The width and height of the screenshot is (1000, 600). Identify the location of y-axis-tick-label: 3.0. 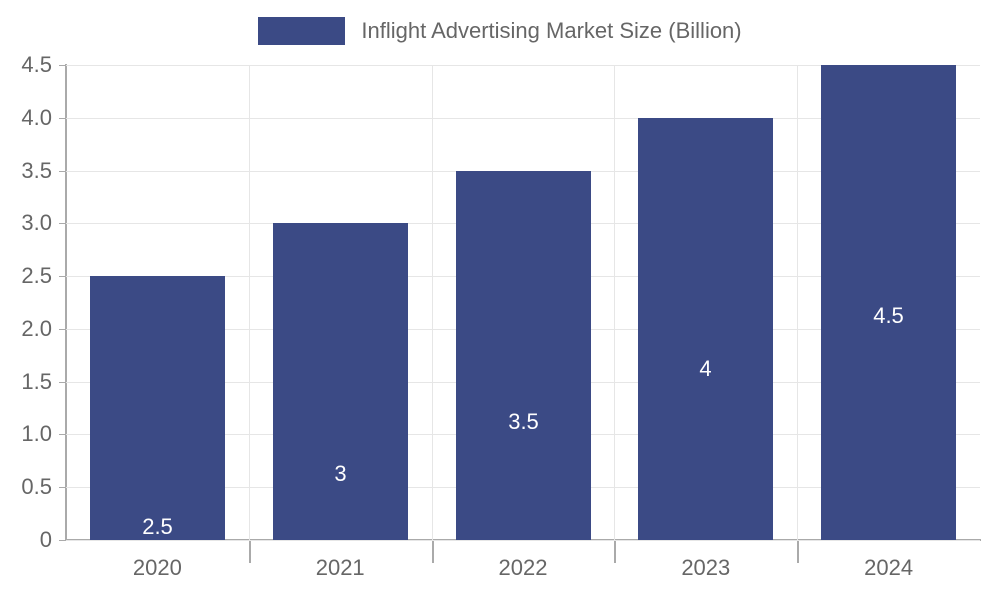
(36, 223).